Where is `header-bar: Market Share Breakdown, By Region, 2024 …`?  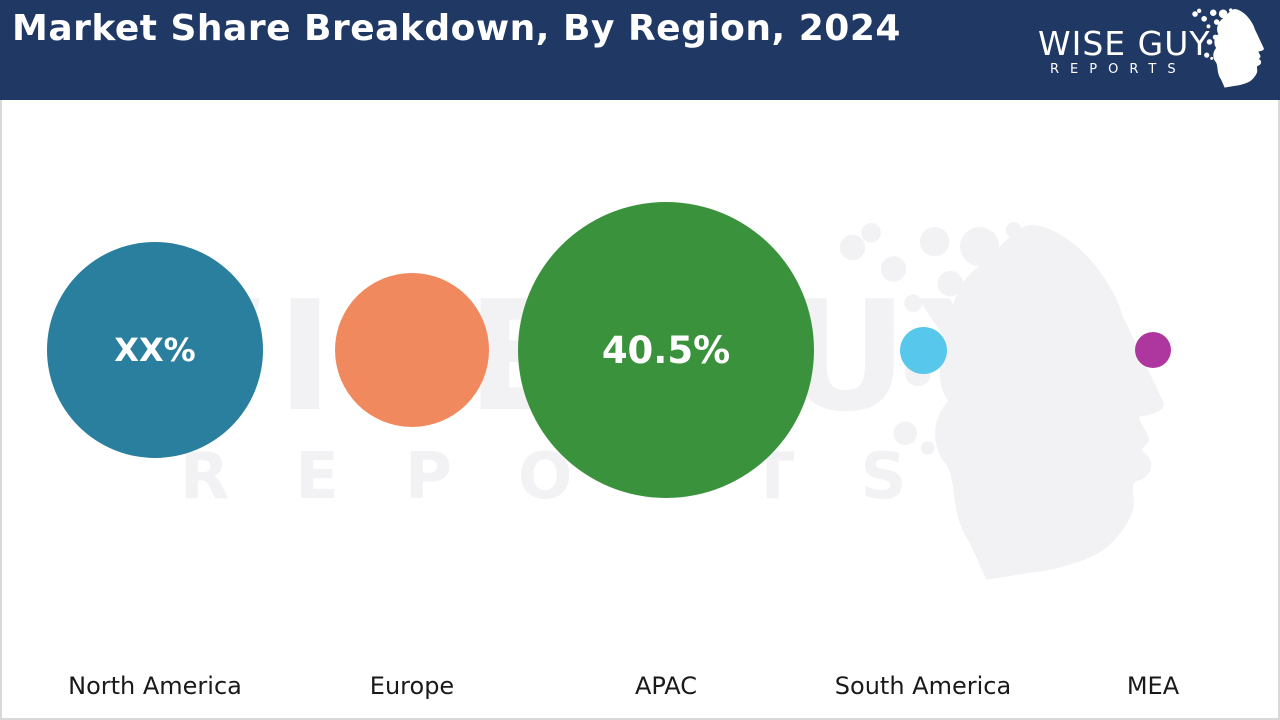 header-bar: Market Share Breakdown, By Region, 2024 … is located at coordinates (640, 50).